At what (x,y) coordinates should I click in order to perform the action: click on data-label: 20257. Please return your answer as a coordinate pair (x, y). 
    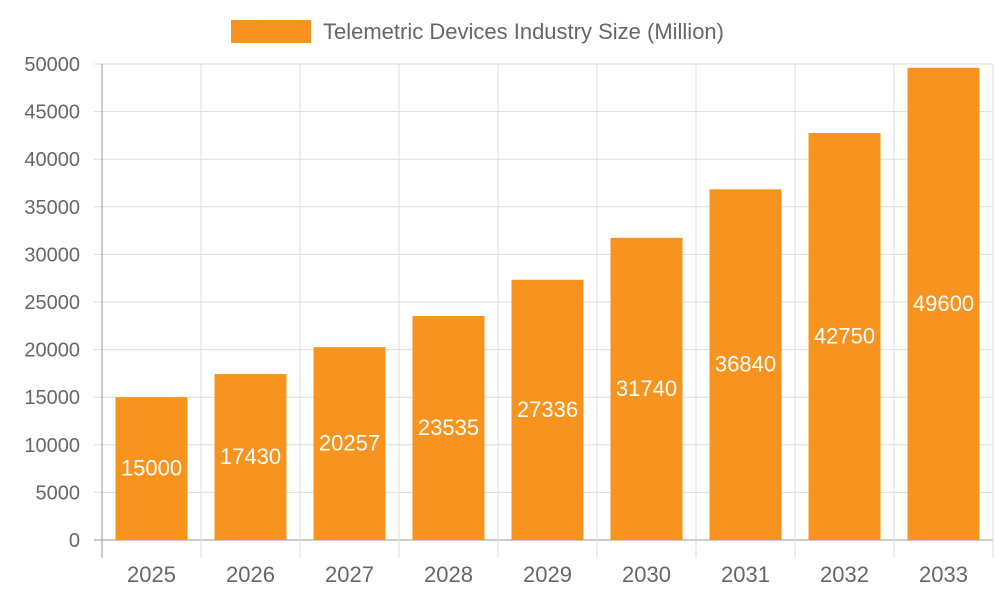
    Looking at the image, I should click on (349, 443).